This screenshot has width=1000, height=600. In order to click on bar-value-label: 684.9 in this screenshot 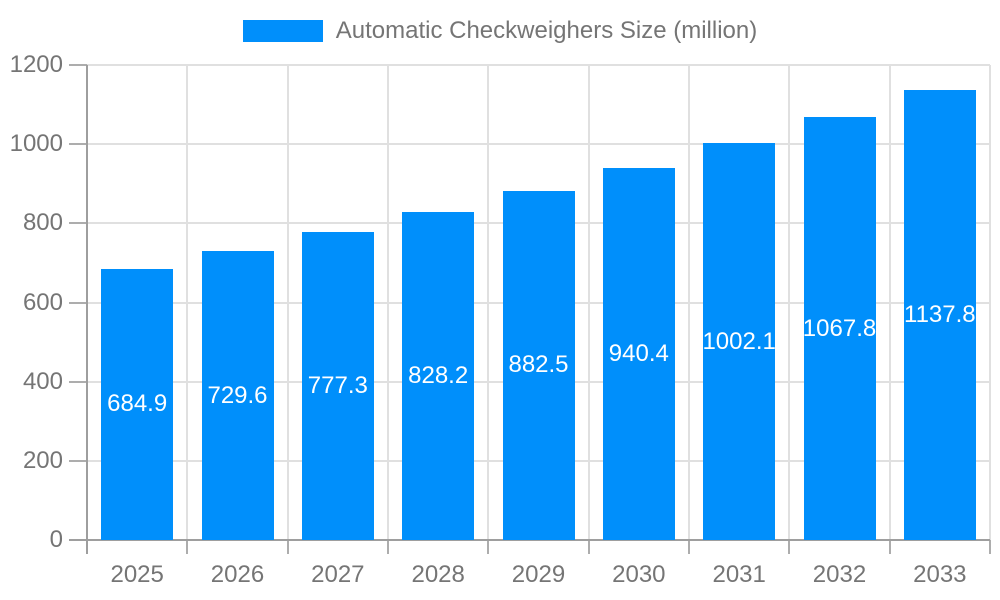, I will do `click(137, 404)`.